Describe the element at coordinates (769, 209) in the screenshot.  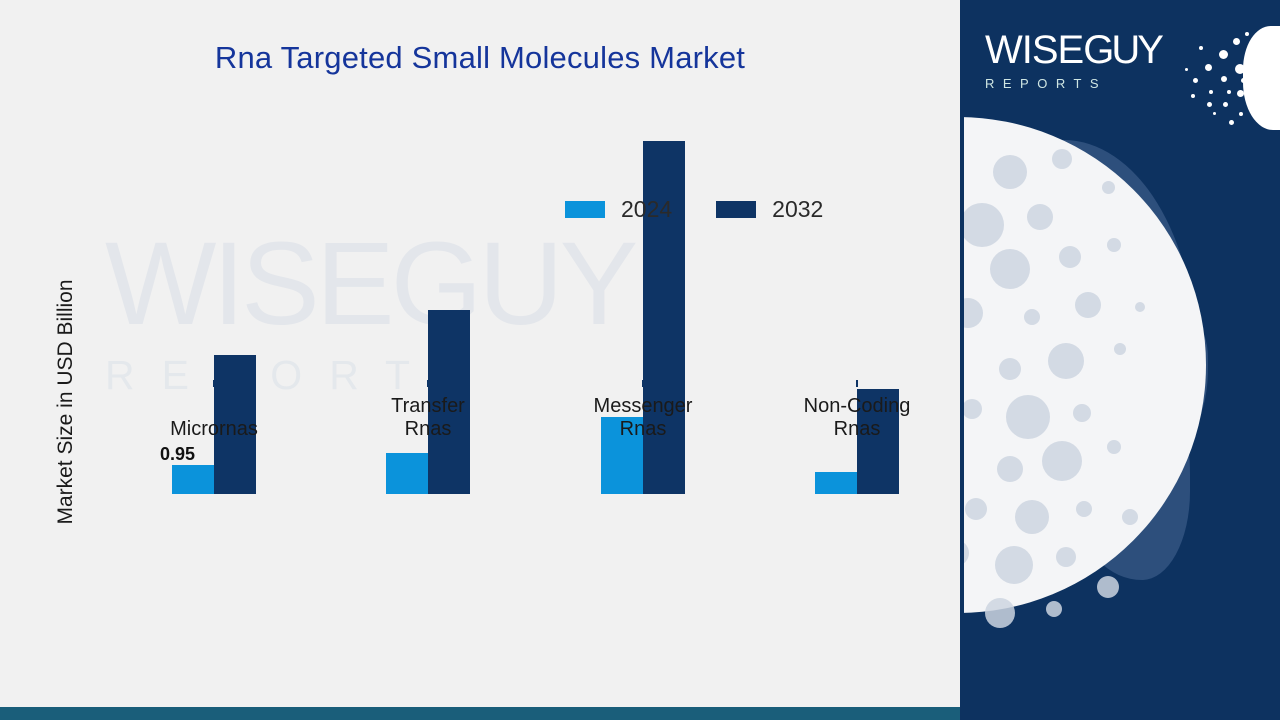
I see `legend-item-2032: 2032` at that location.